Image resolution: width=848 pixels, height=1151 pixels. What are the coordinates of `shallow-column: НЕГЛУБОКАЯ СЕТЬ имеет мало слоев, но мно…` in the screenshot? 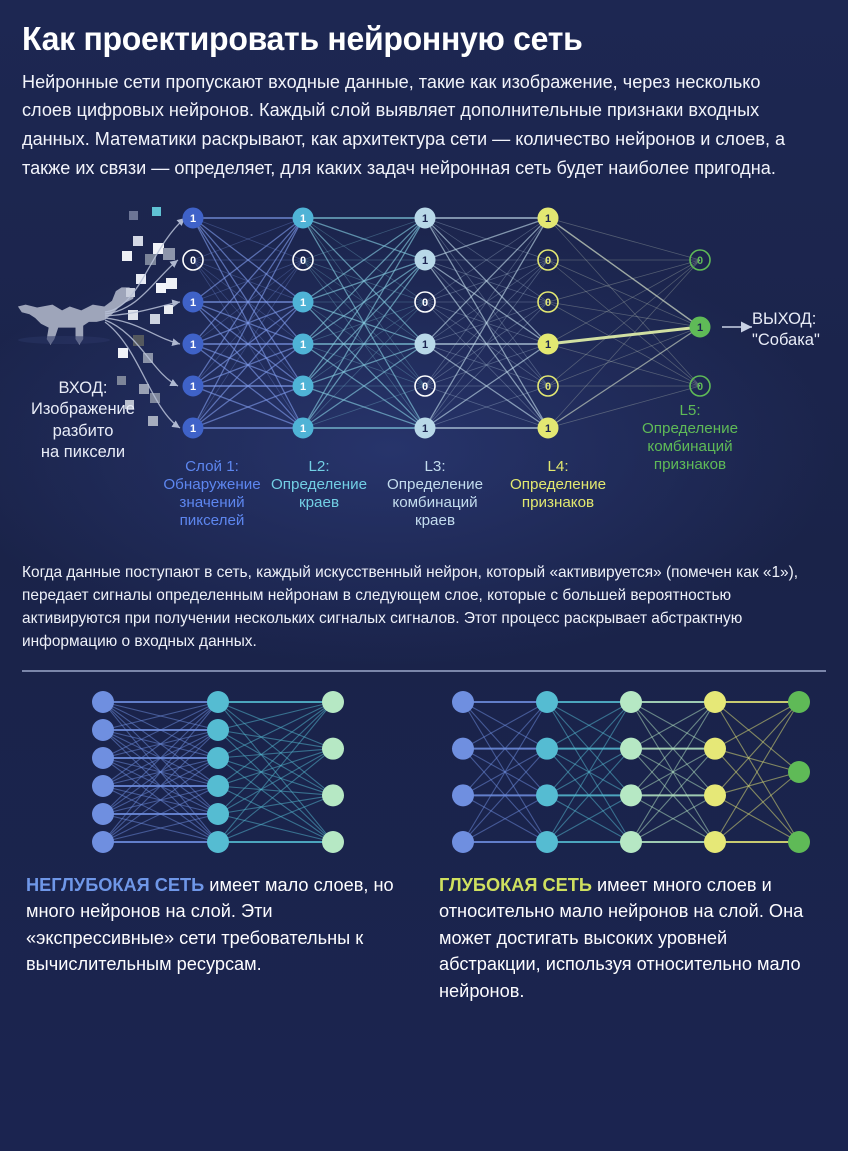 It's located at (217, 845).